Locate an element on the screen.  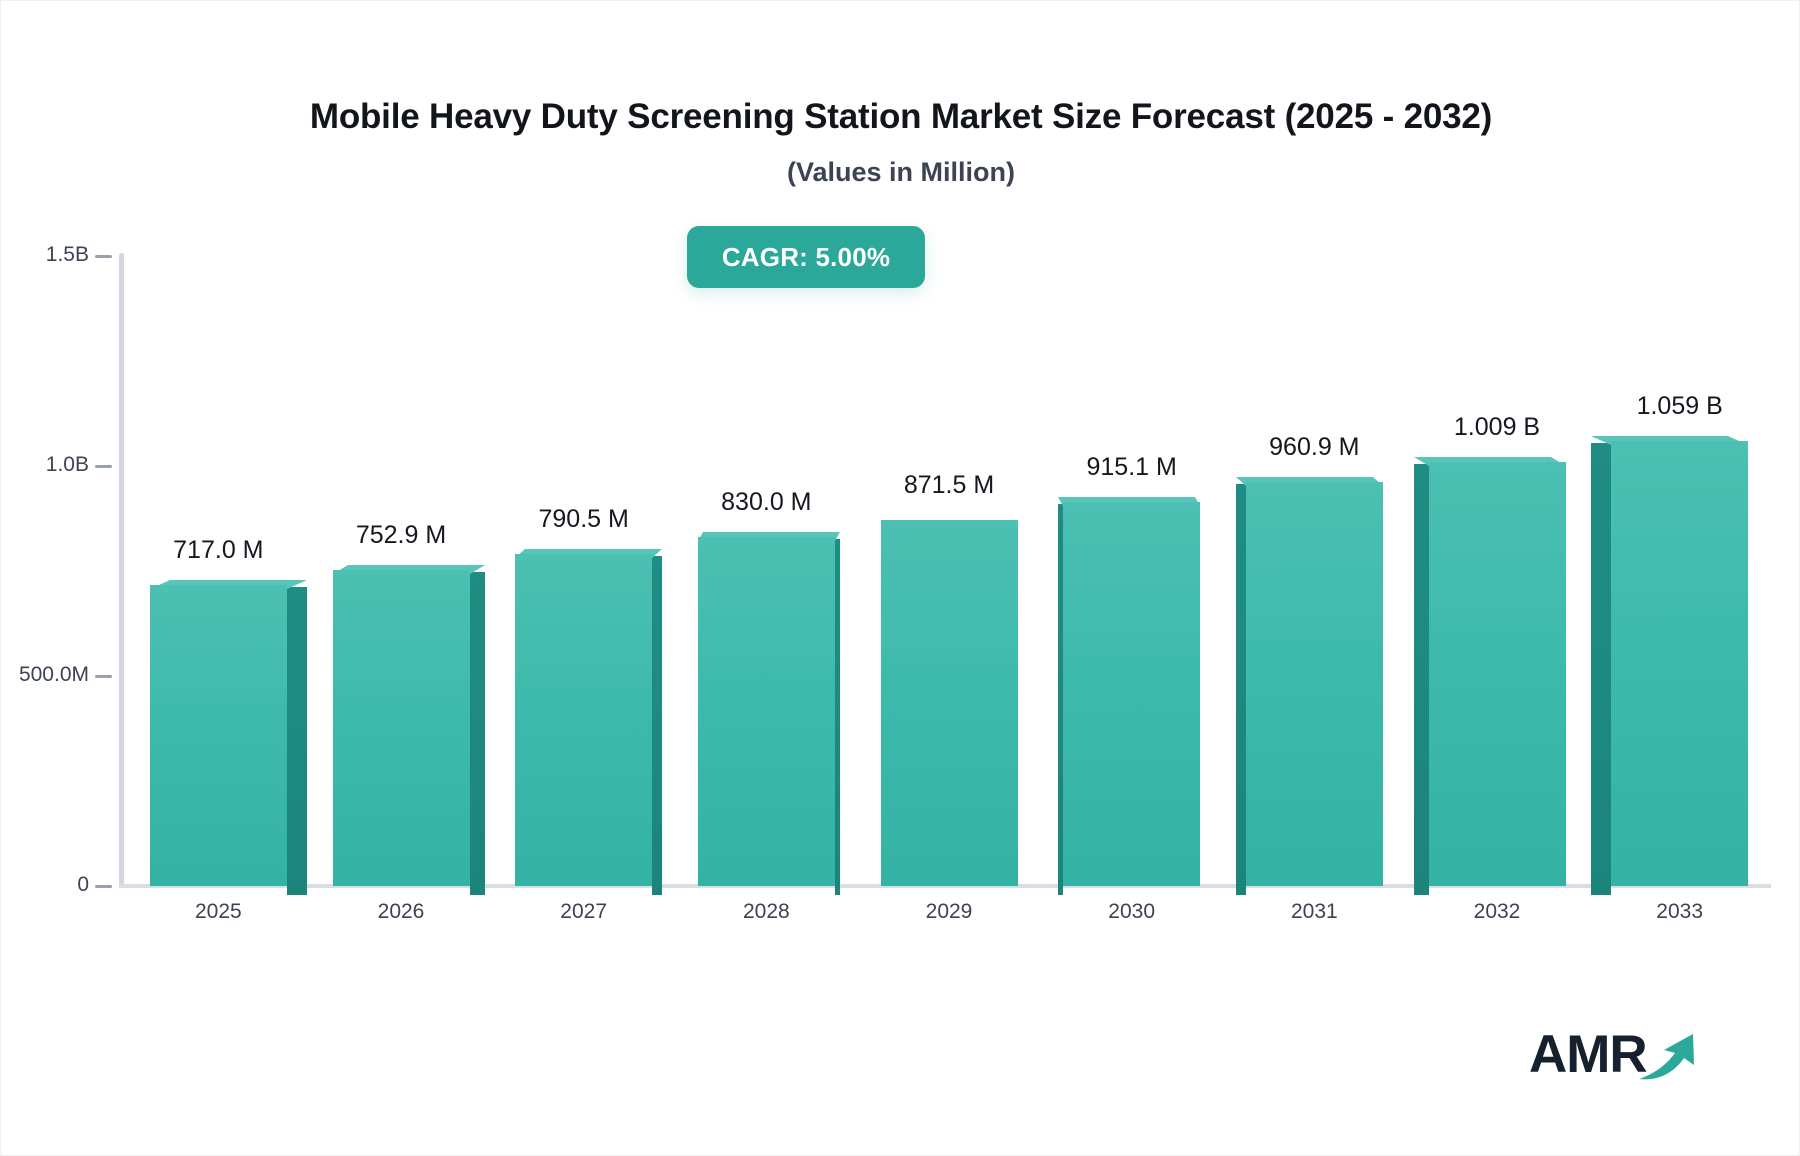
bar-value-label: 752.9 M is located at coordinates (401, 534).